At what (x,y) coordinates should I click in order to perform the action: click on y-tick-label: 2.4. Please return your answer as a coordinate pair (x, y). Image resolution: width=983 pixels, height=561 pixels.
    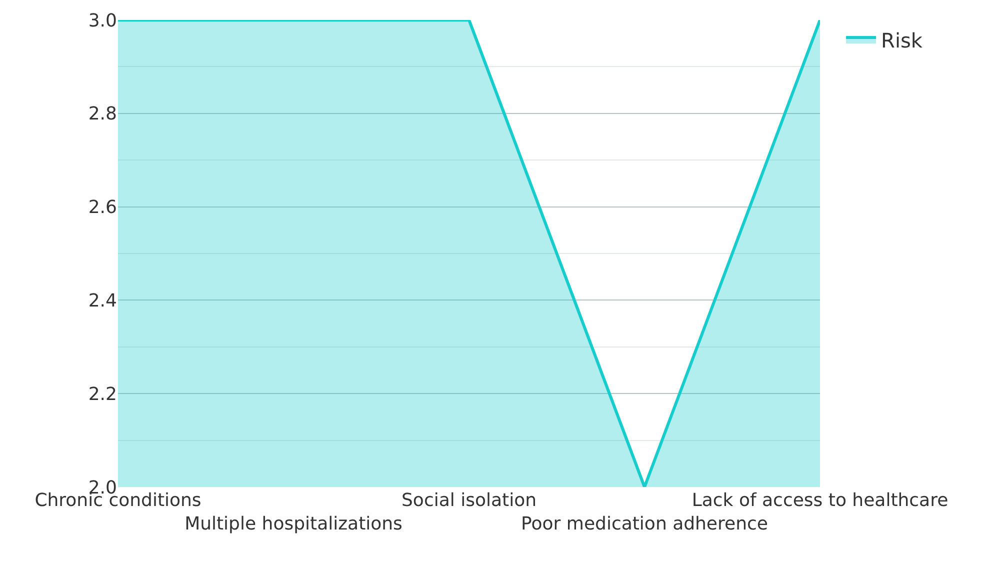
    Looking at the image, I should click on (102, 301).